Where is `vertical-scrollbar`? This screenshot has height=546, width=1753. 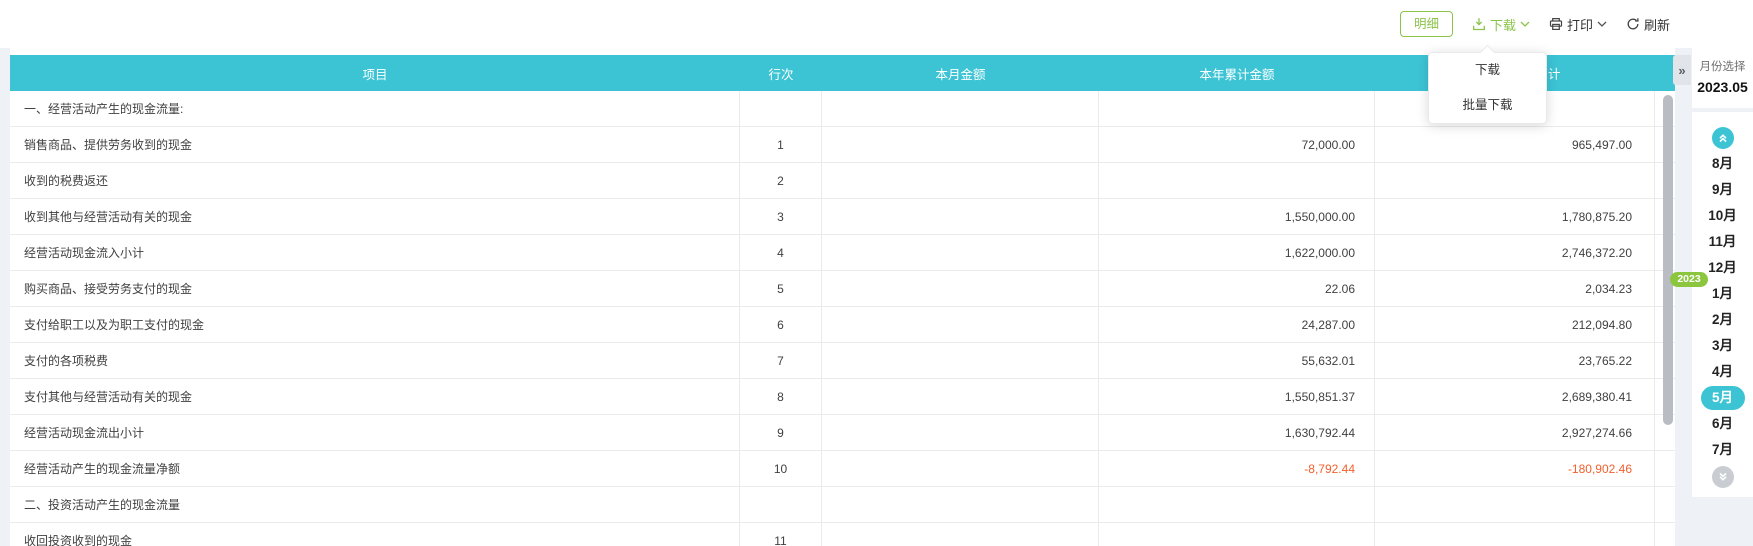
vertical-scrollbar is located at coordinates (1668, 260).